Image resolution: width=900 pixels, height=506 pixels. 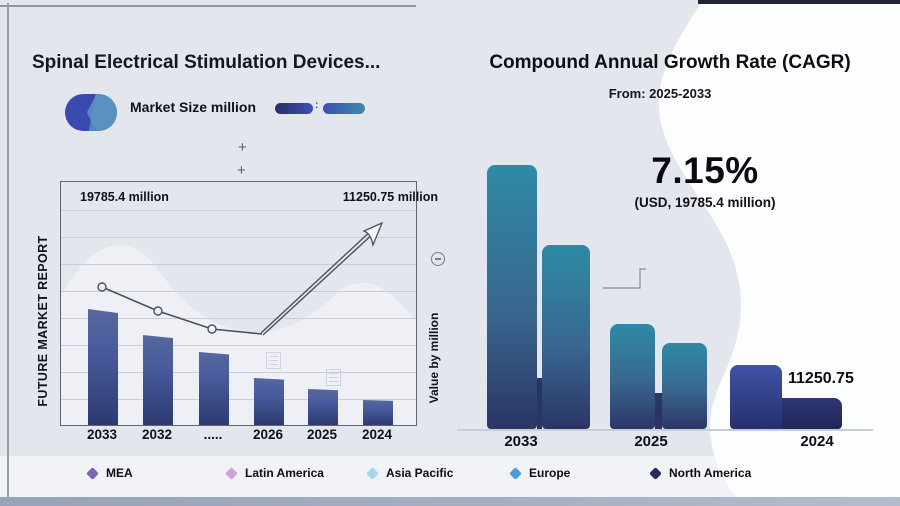 I want to click on cagr-basis: (USD, 19785.4 million), so click(x=705, y=202).